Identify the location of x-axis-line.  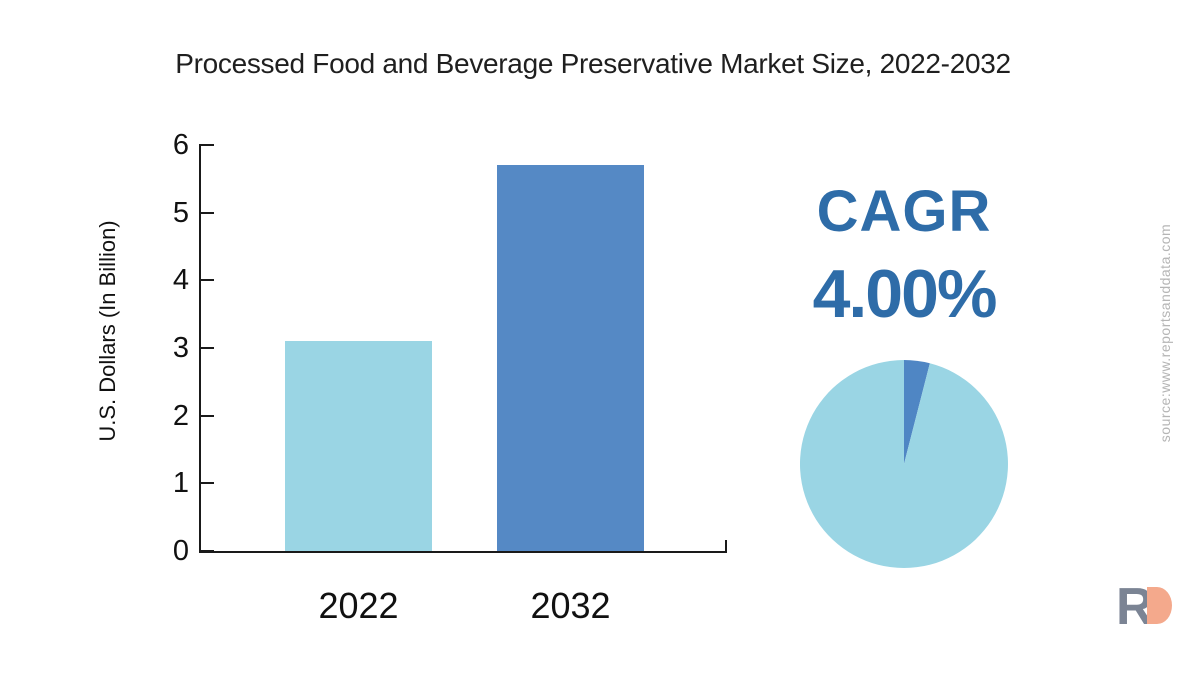
(463, 552).